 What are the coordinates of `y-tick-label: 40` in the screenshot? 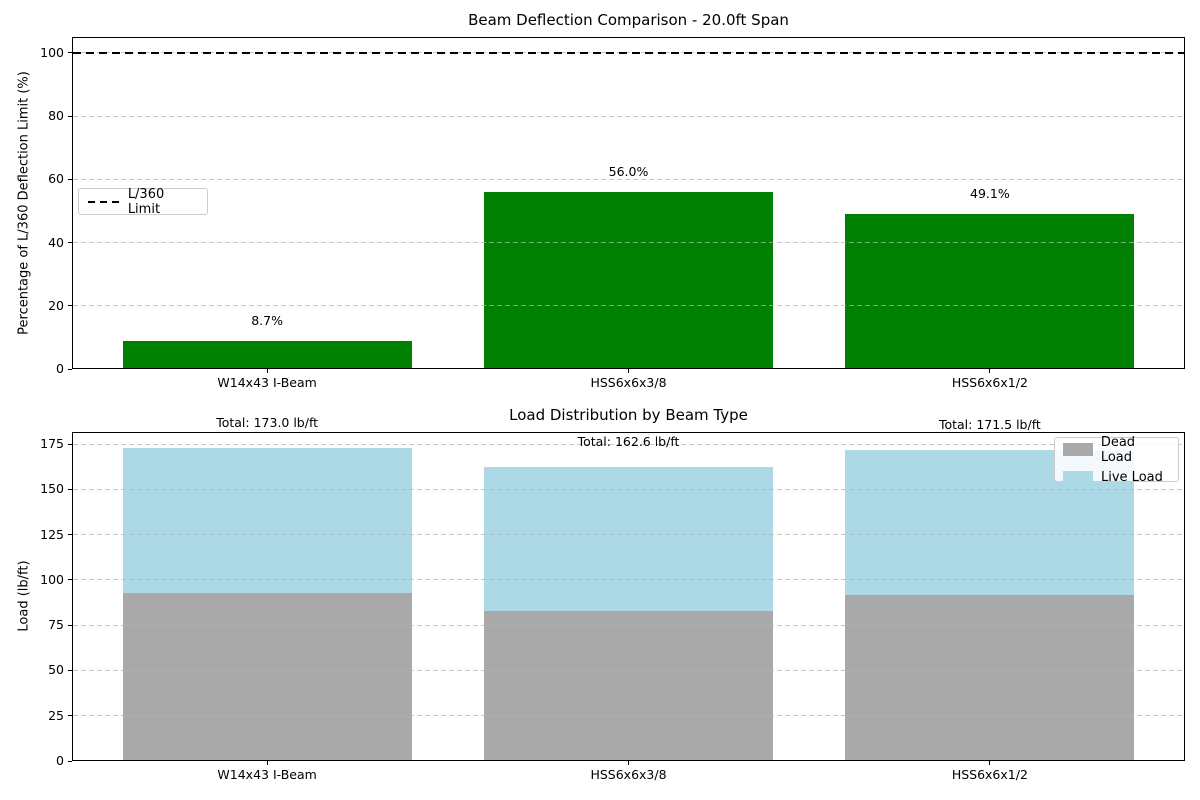 It's located at (56, 242).